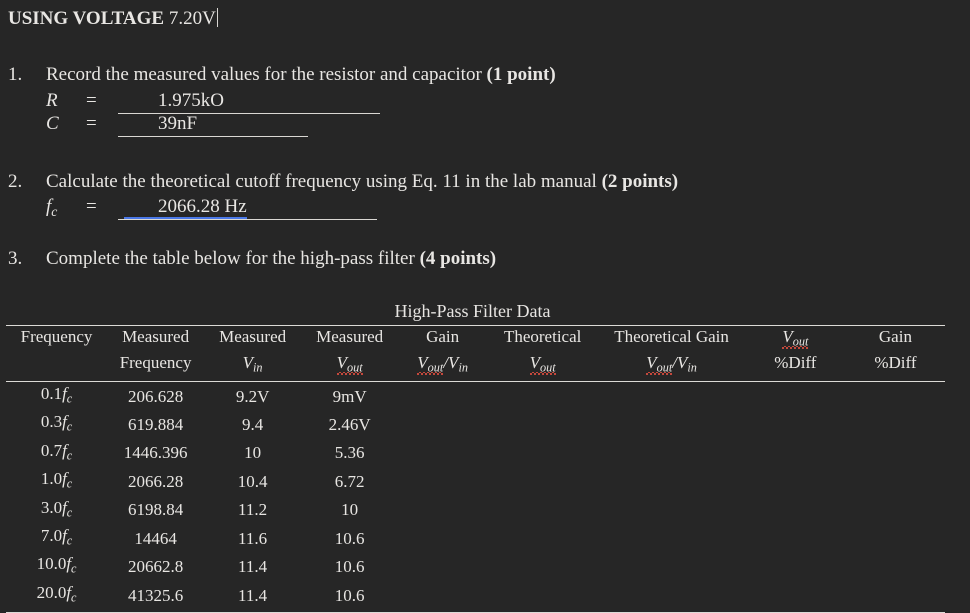 This screenshot has width=970, height=613. I want to click on cell-measured-vin: 11.6, so click(253, 538).